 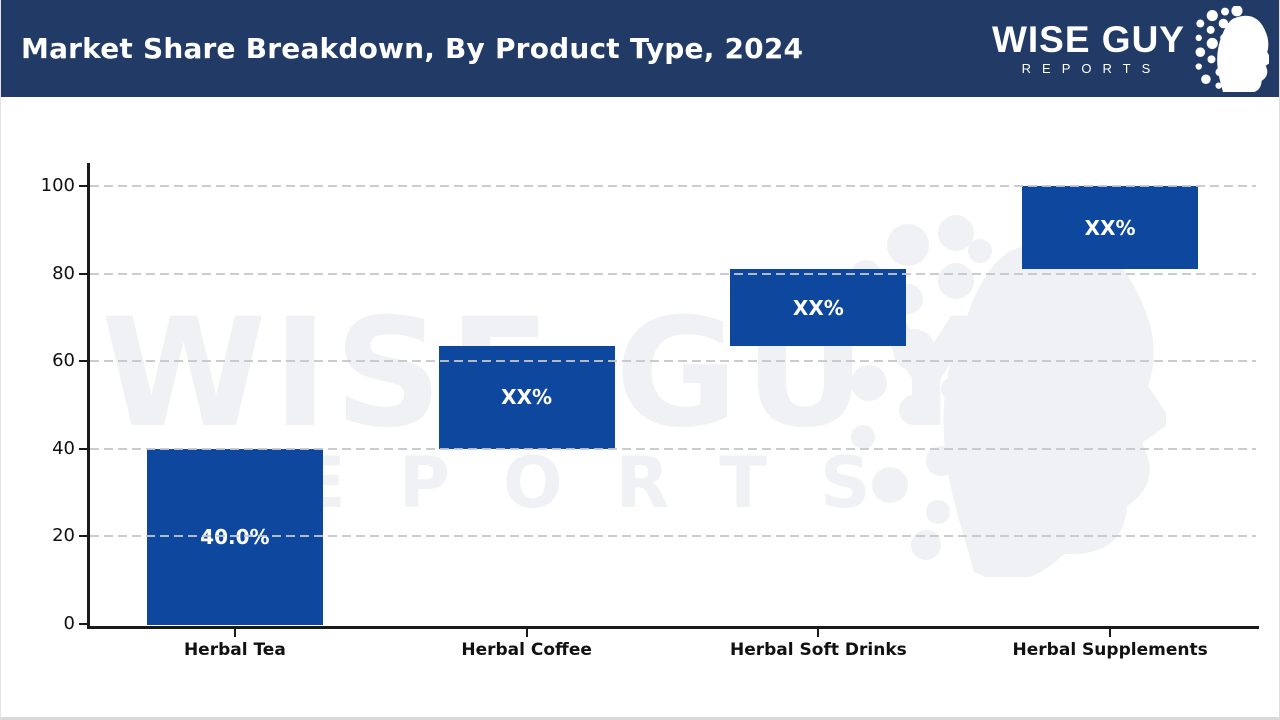 I want to click on y-tick-label: 100, so click(x=57, y=185).